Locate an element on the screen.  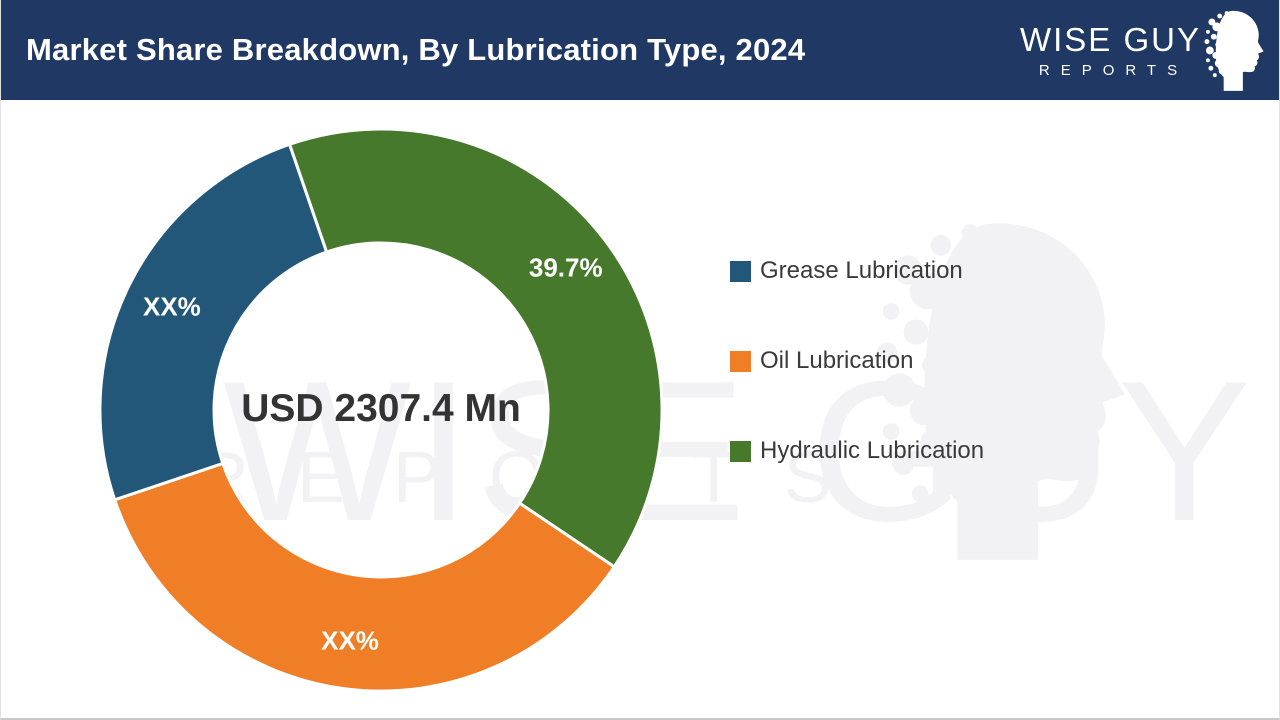
slice-label-hydraulic: 39.7% is located at coordinates (565, 267).